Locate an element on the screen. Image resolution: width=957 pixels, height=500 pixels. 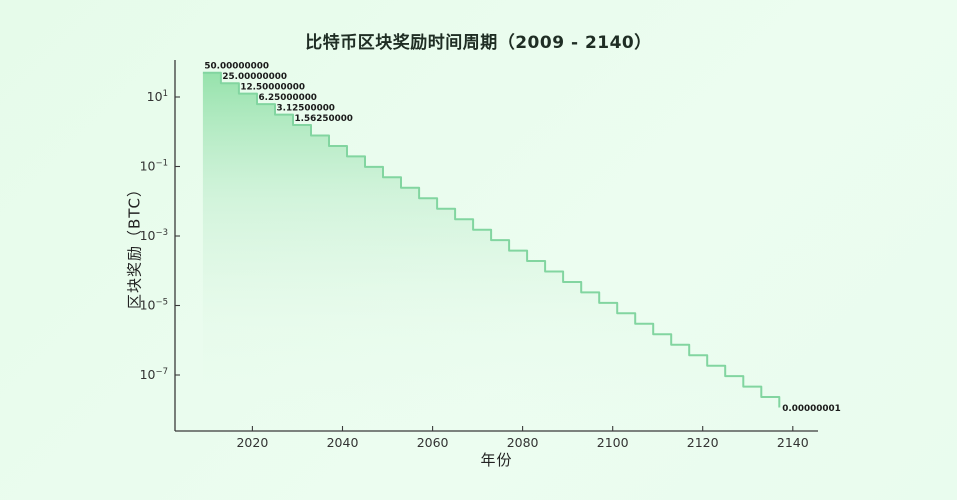
annotation-label: 6.25000000 is located at coordinates (288, 98).